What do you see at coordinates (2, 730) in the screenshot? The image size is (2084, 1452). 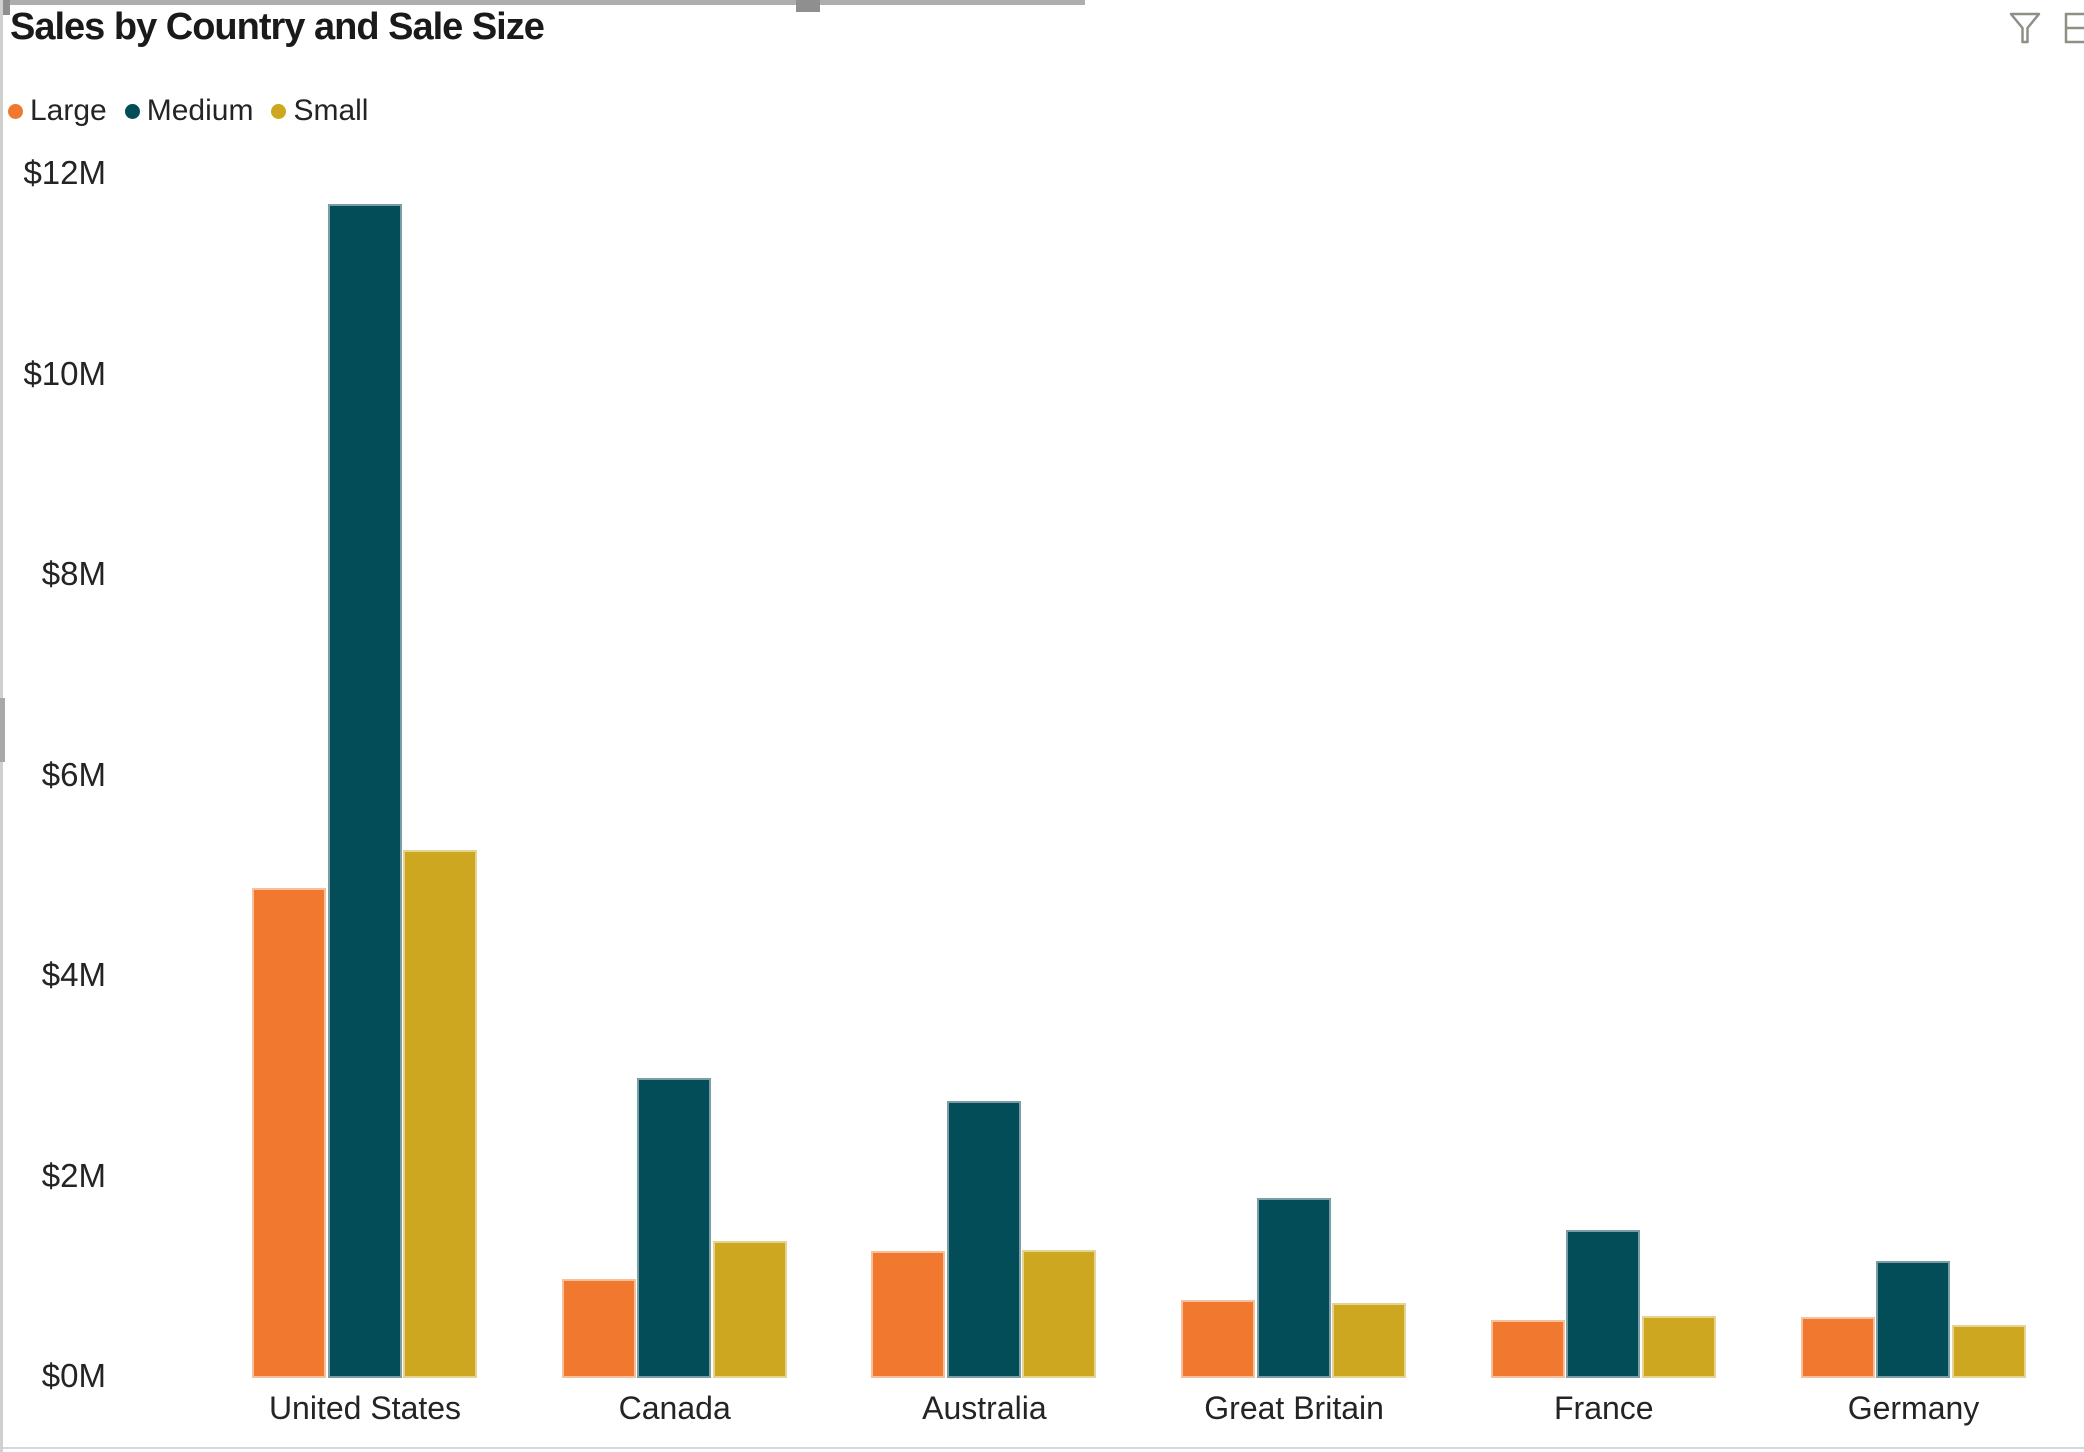 I see `vertical-scrollbar-thumb` at bounding box center [2, 730].